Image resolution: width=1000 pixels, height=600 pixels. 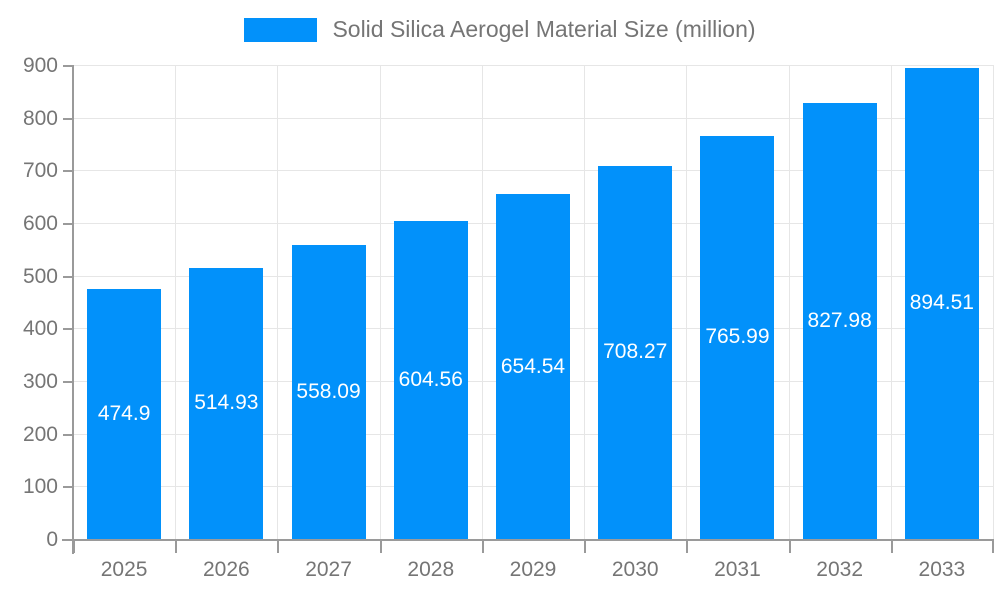 I want to click on legend-swatch, so click(x=281, y=29).